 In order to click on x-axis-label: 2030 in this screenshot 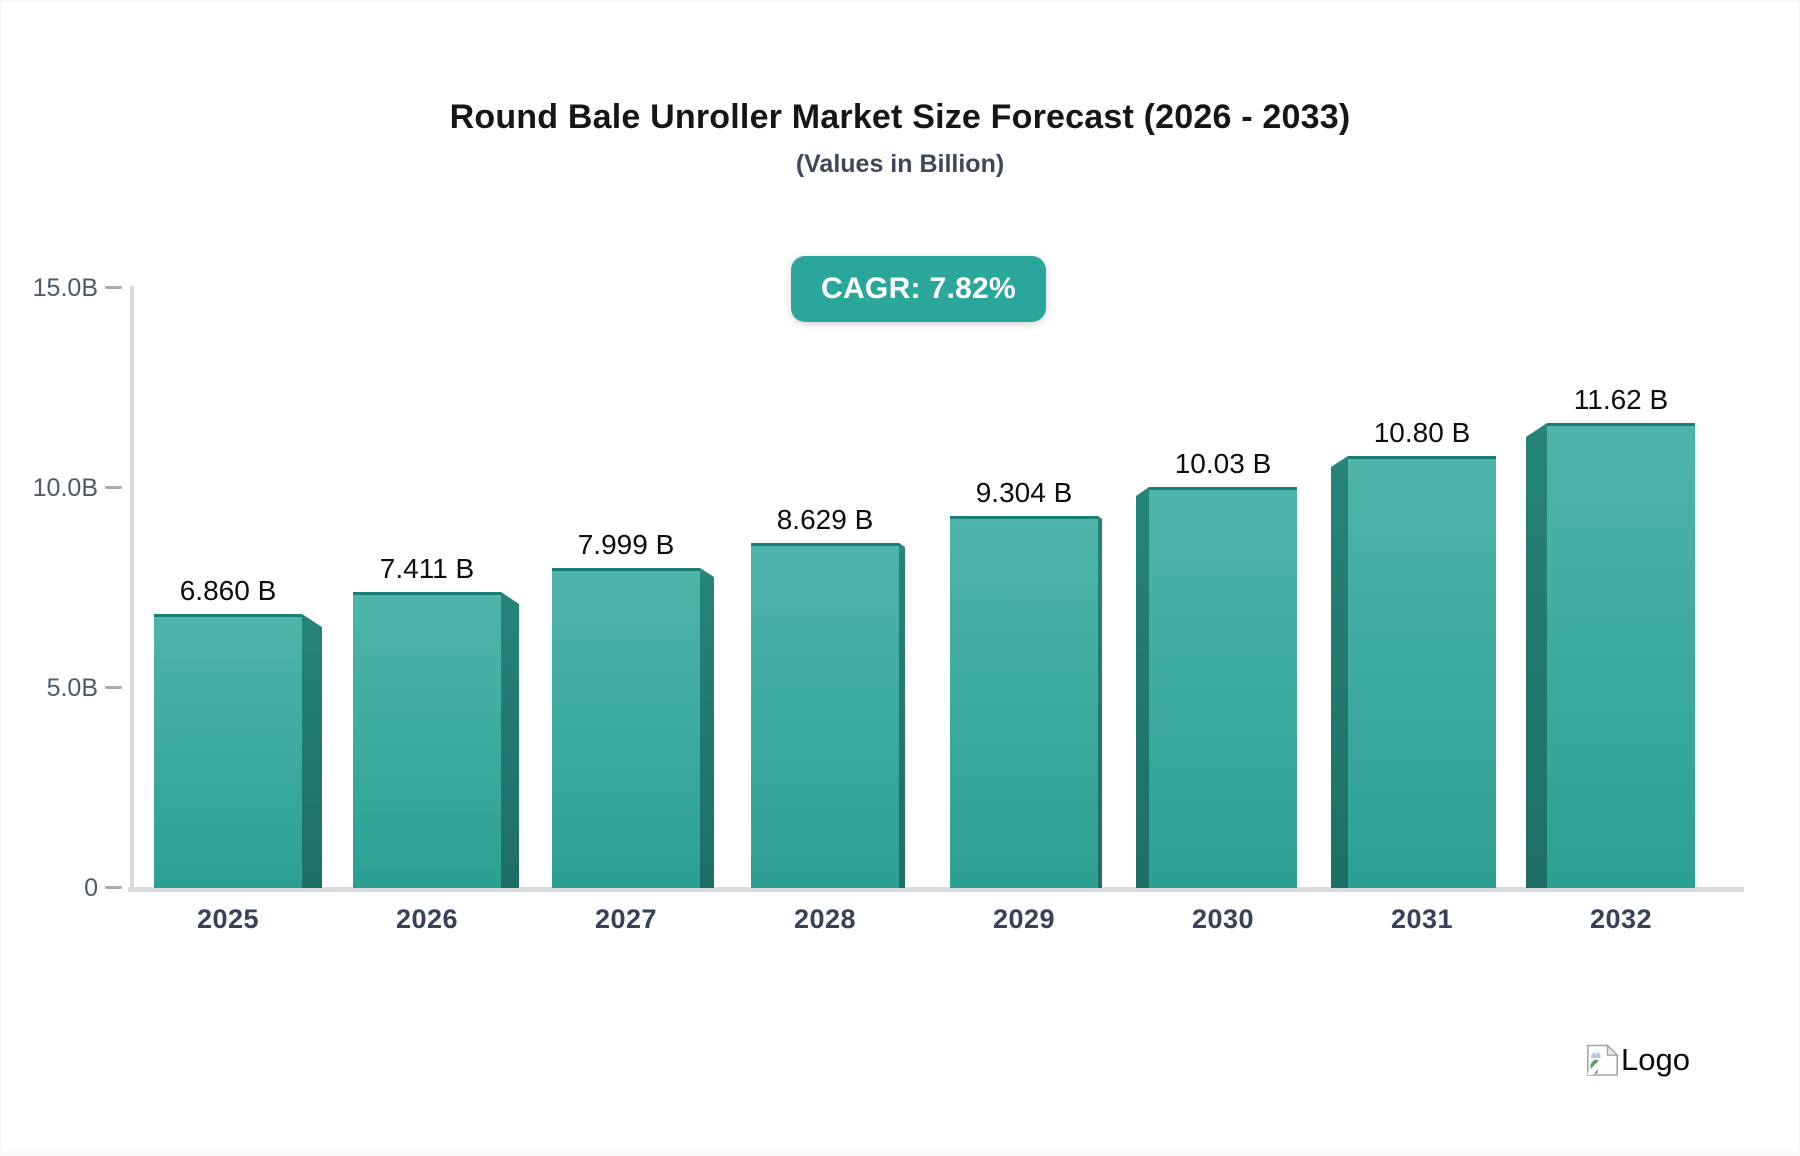, I will do `click(1223, 919)`.